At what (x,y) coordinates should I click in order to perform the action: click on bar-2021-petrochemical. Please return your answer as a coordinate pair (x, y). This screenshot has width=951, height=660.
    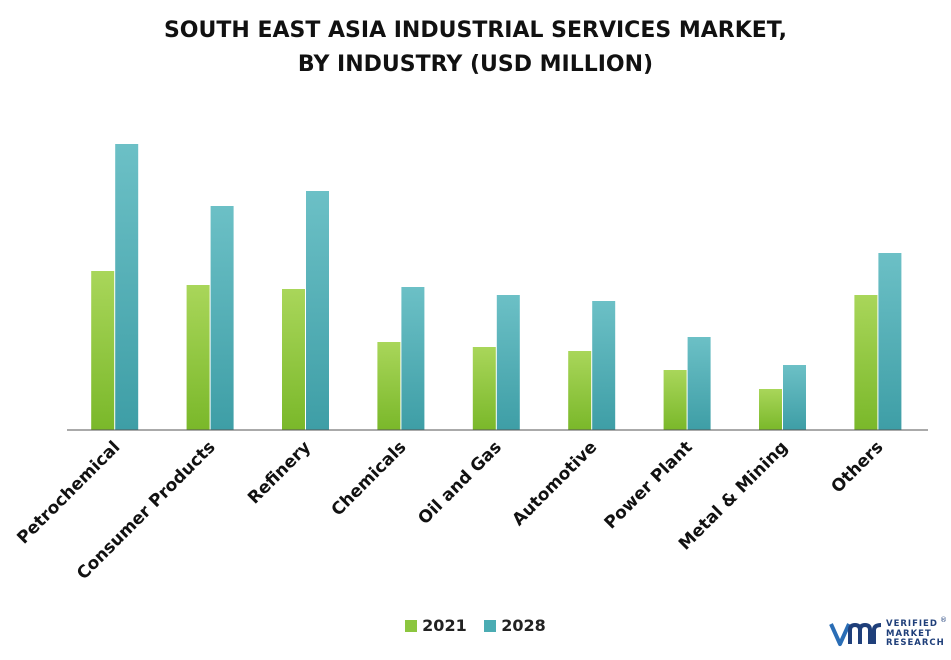
    Looking at the image, I should click on (103, 350).